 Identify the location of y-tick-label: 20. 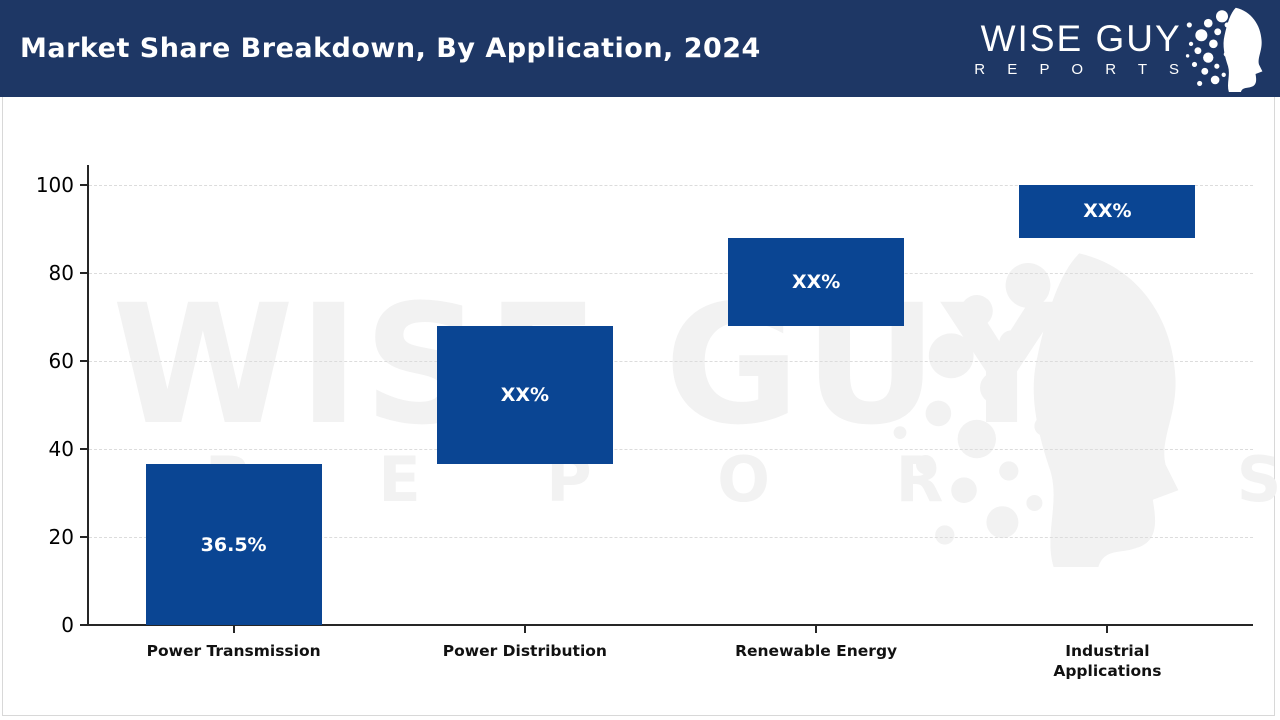
(61, 537).